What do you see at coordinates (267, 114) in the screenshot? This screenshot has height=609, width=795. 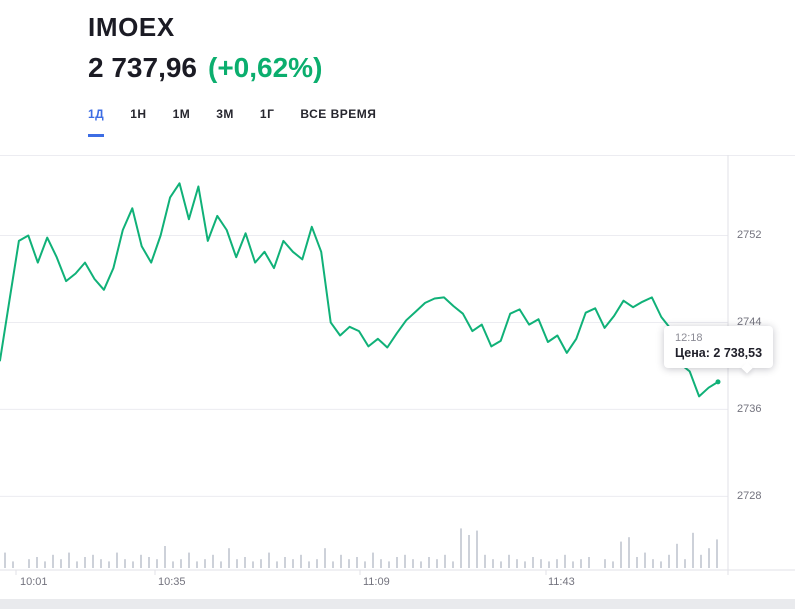 I see `tab-1y: 1Г` at bounding box center [267, 114].